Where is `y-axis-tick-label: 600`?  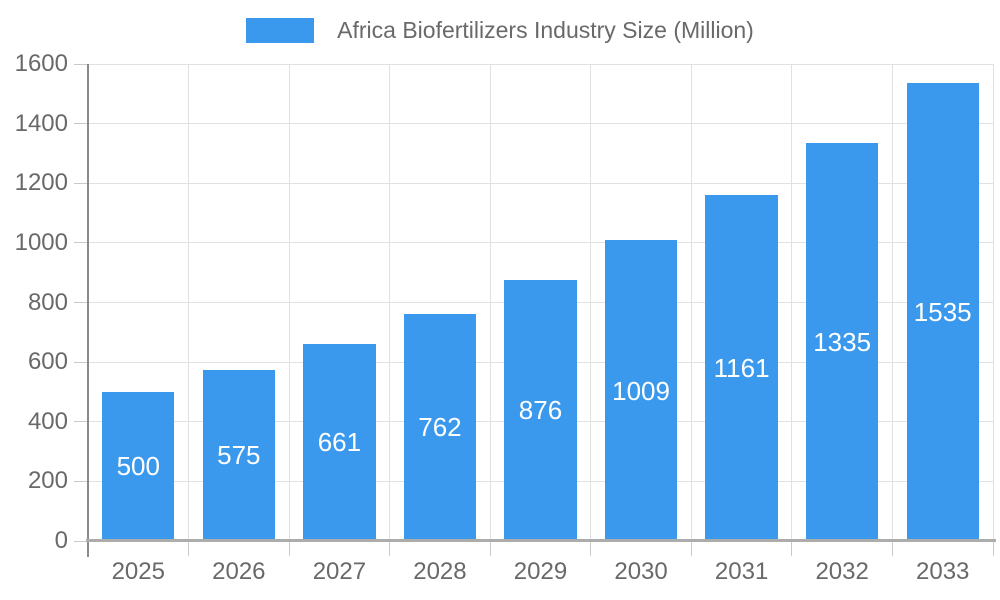
y-axis-tick-label: 600 is located at coordinates (47, 362).